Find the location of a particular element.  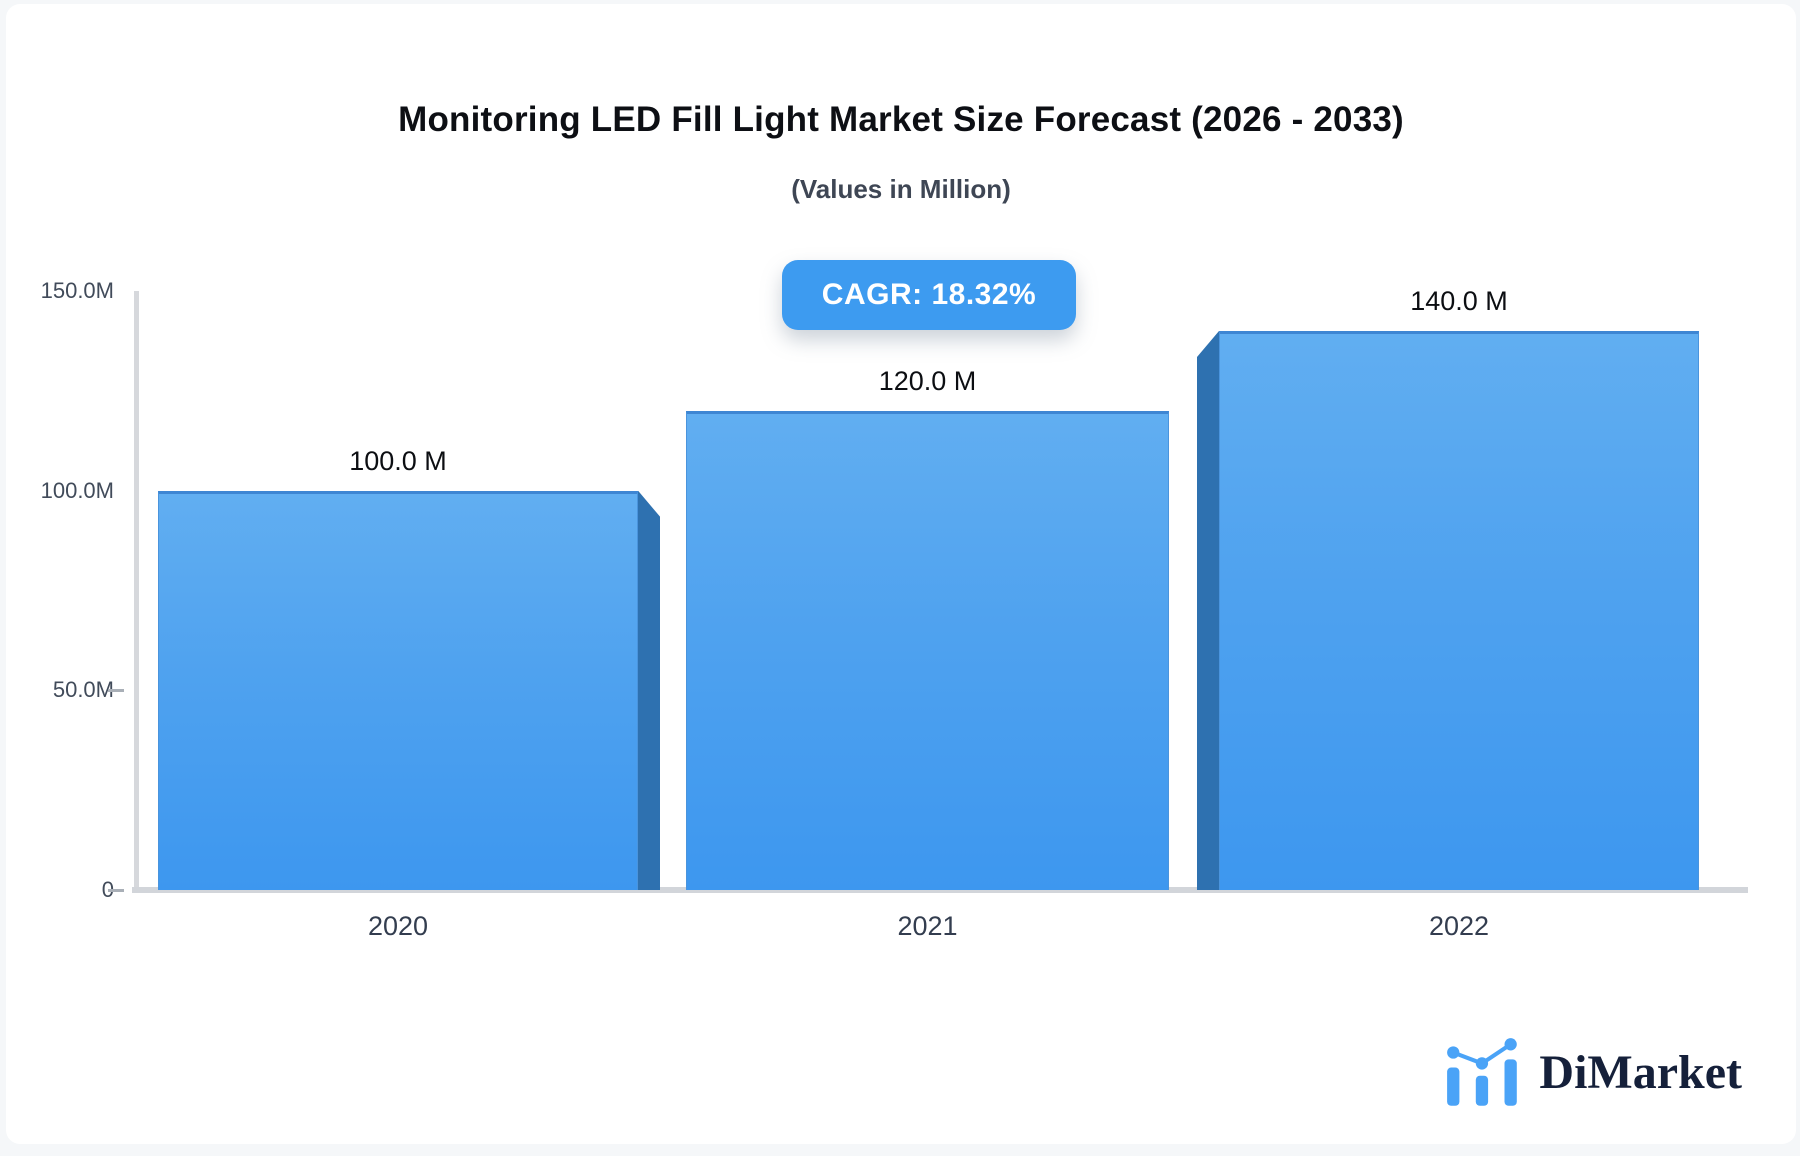

bar-2021: 120.0 M is located at coordinates (927, 628).